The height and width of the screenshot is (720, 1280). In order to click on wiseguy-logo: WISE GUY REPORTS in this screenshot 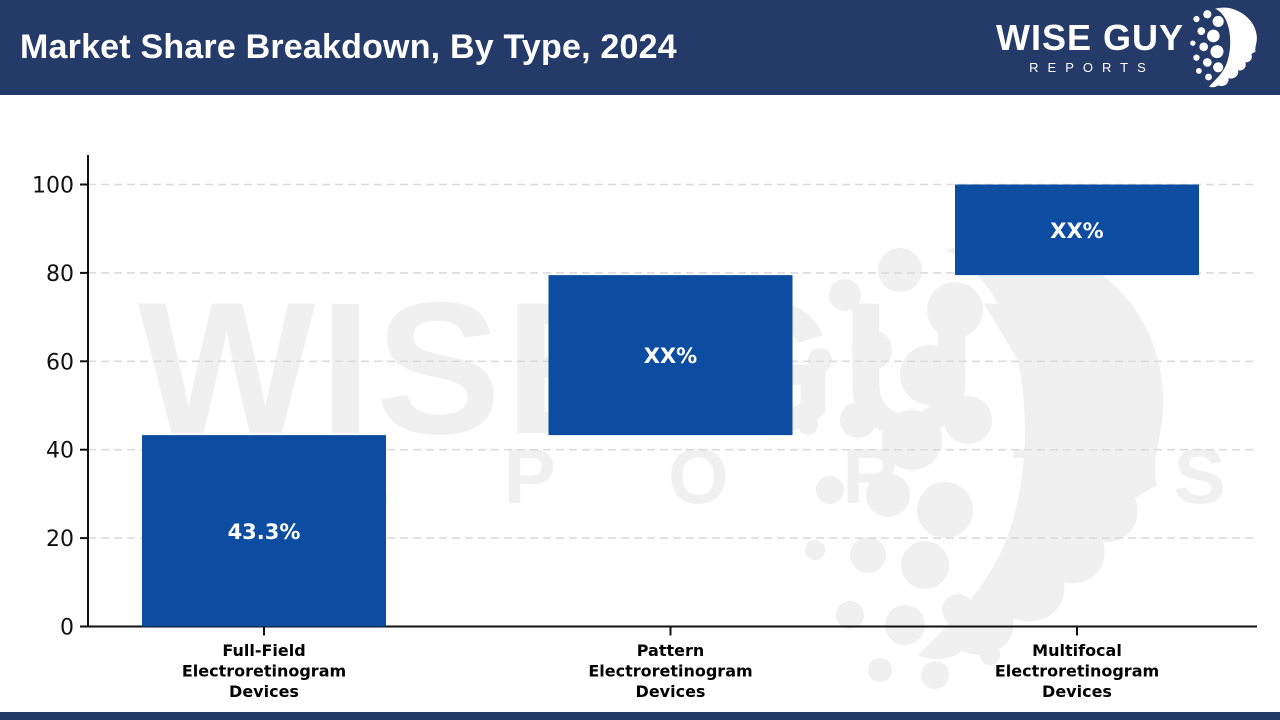, I will do `click(1128, 48)`.